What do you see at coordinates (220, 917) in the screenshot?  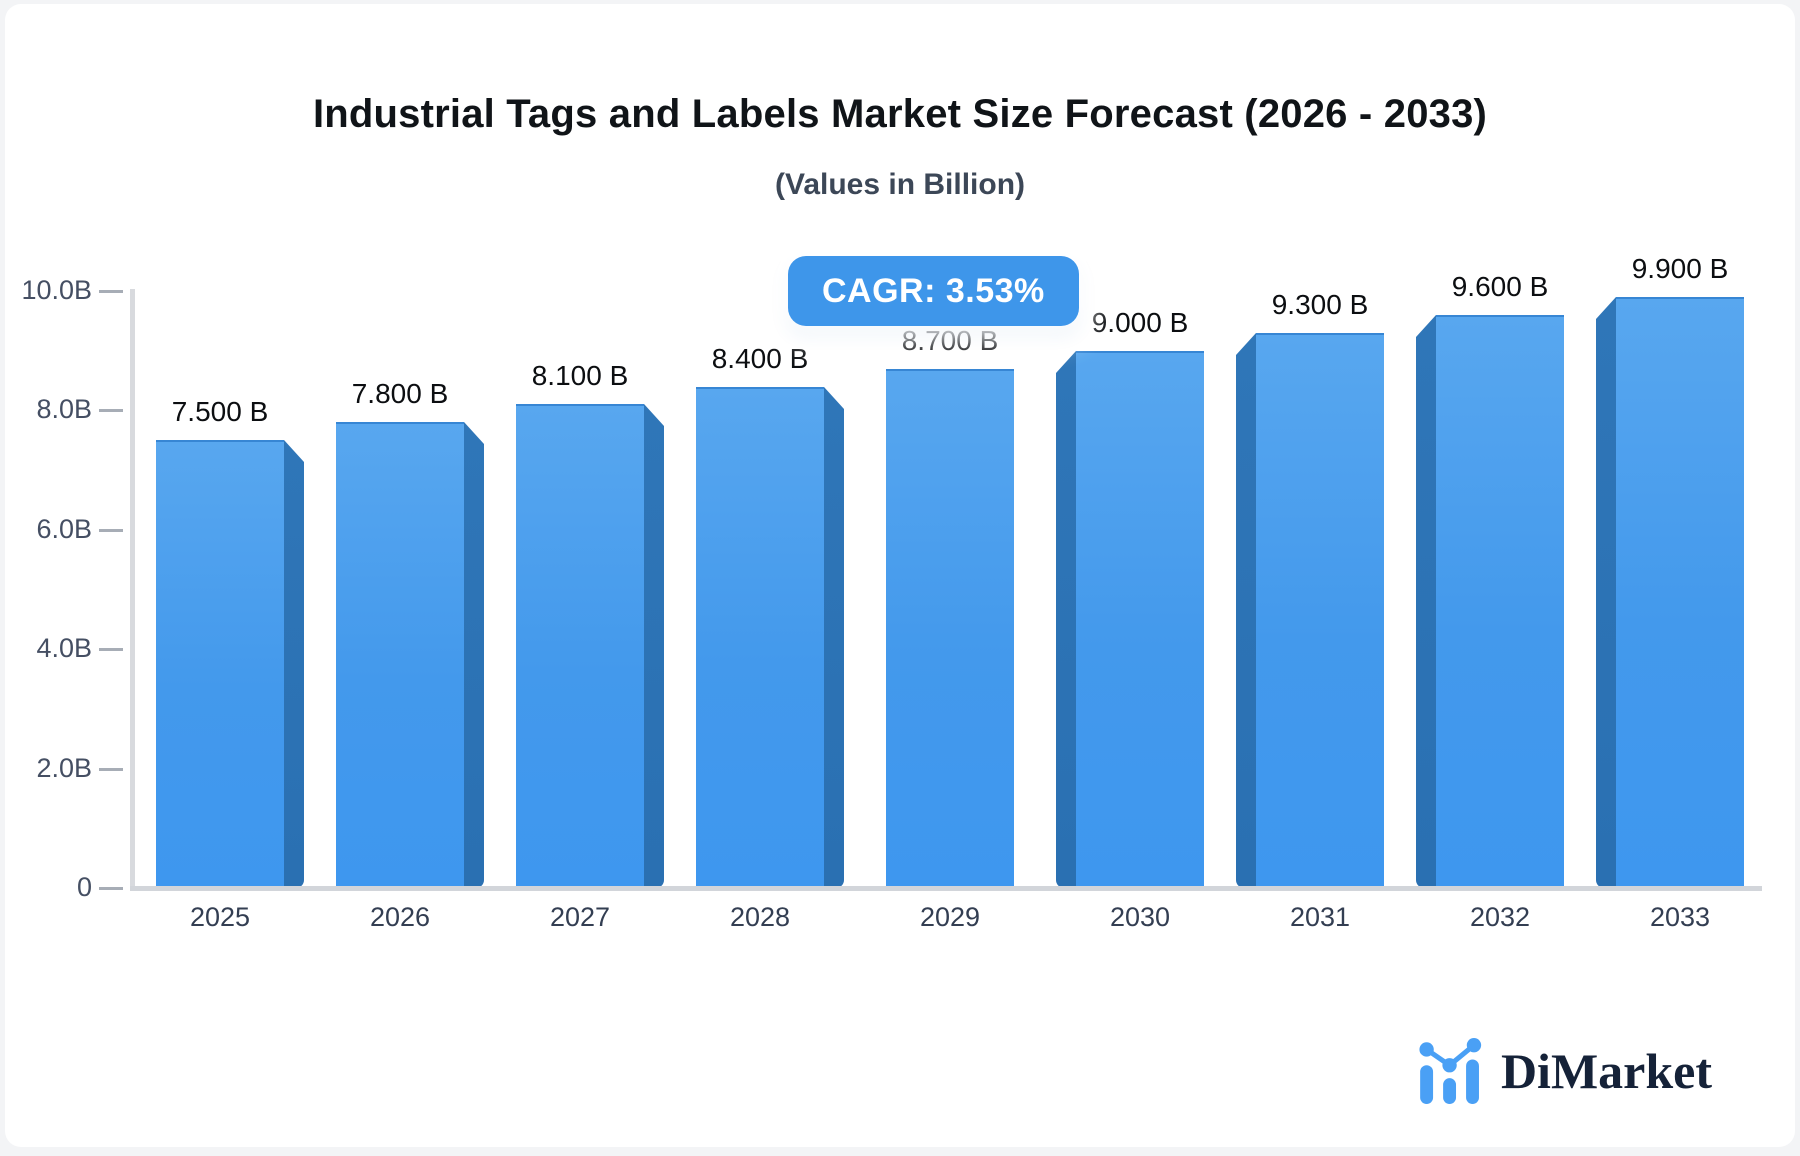 I see `x-axis-label-2025: 2025` at bounding box center [220, 917].